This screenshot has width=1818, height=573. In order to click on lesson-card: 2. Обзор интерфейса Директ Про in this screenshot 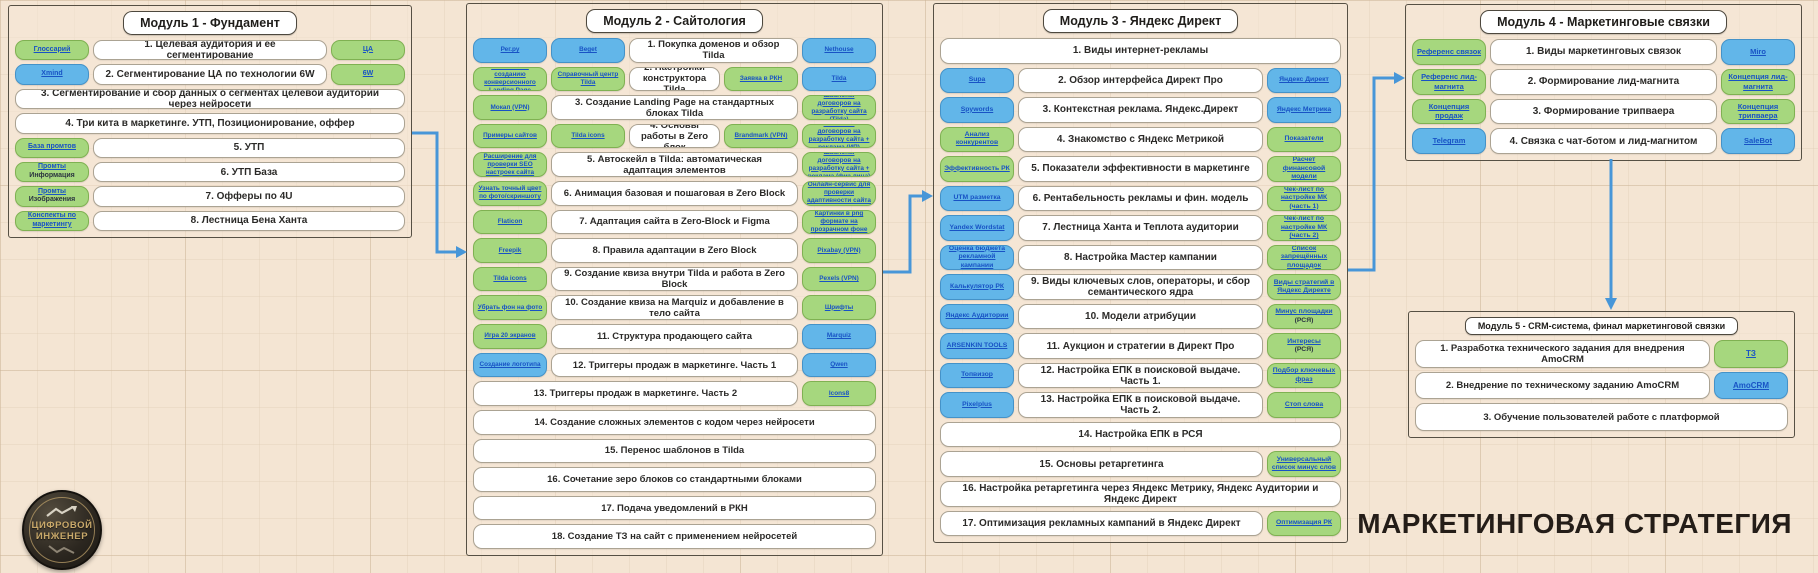, I will do `click(1140, 80)`.